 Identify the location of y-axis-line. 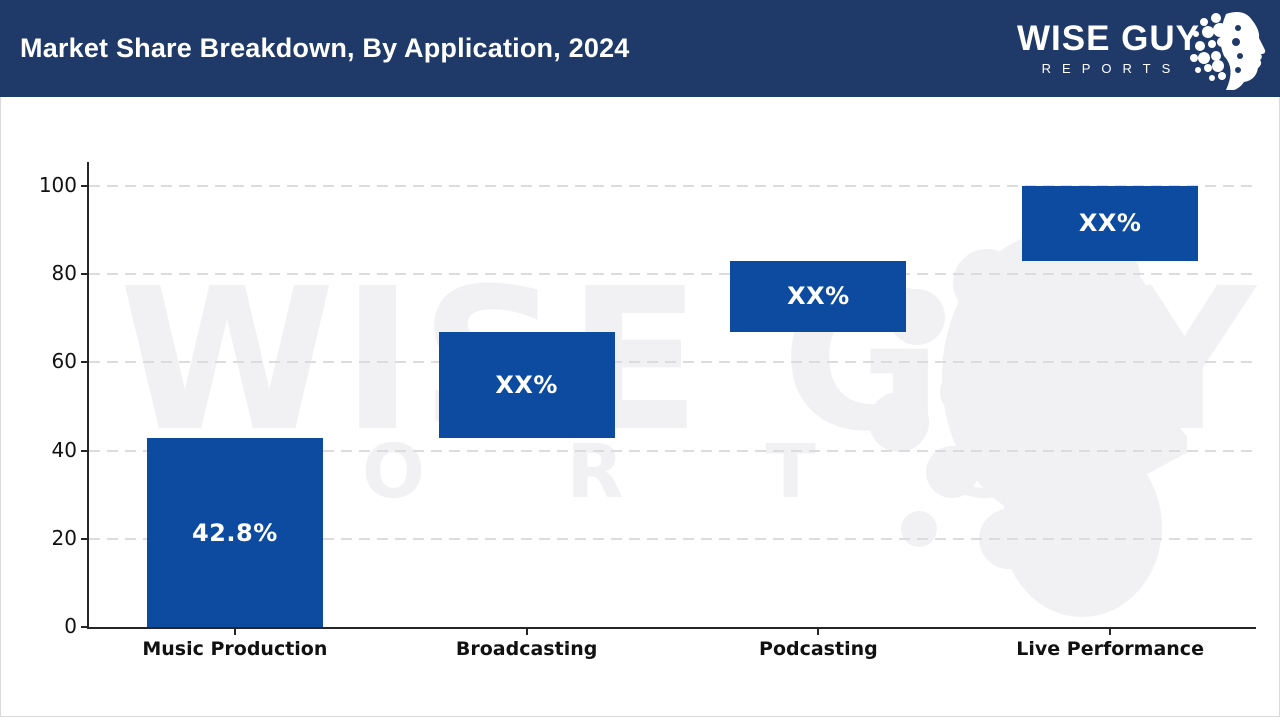
(88, 395).